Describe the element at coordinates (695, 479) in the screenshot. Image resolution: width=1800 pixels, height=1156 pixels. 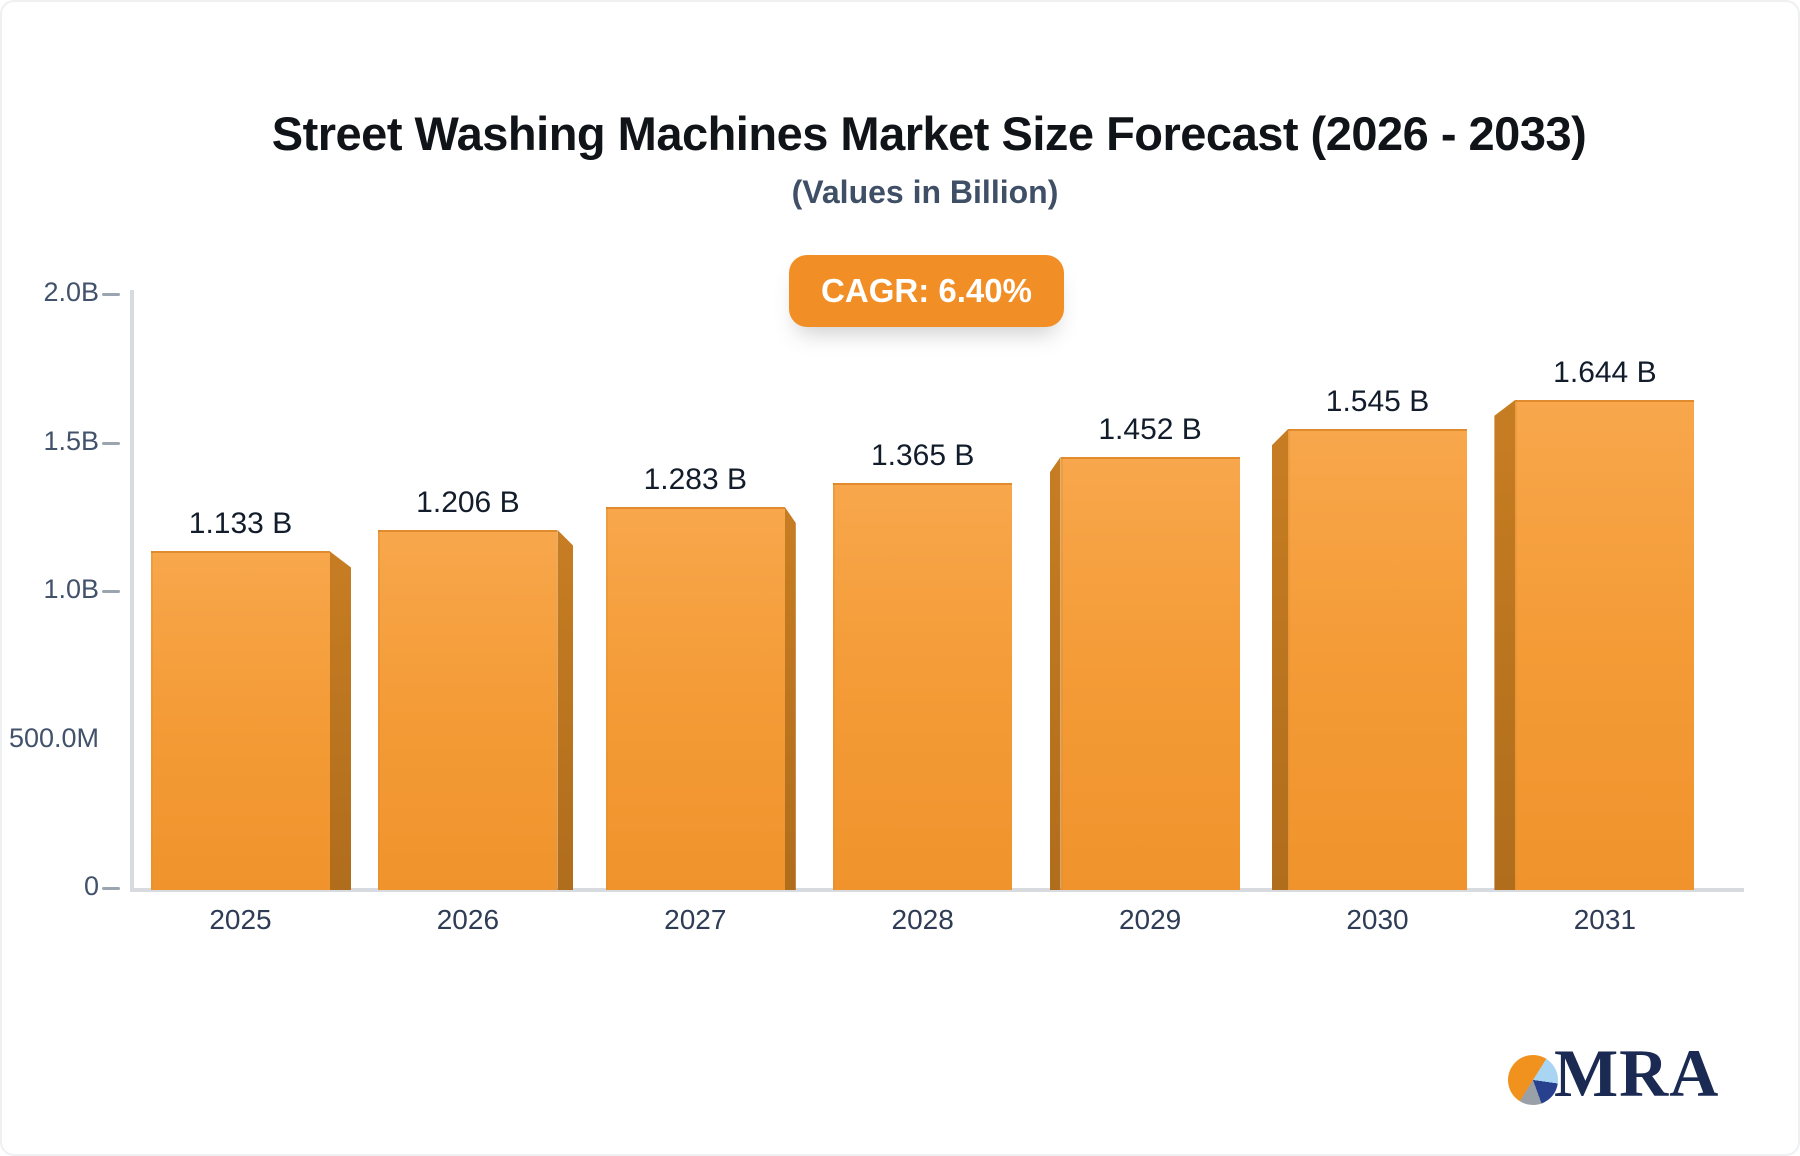
I see `bar-value-label: 1.283 B` at that location.